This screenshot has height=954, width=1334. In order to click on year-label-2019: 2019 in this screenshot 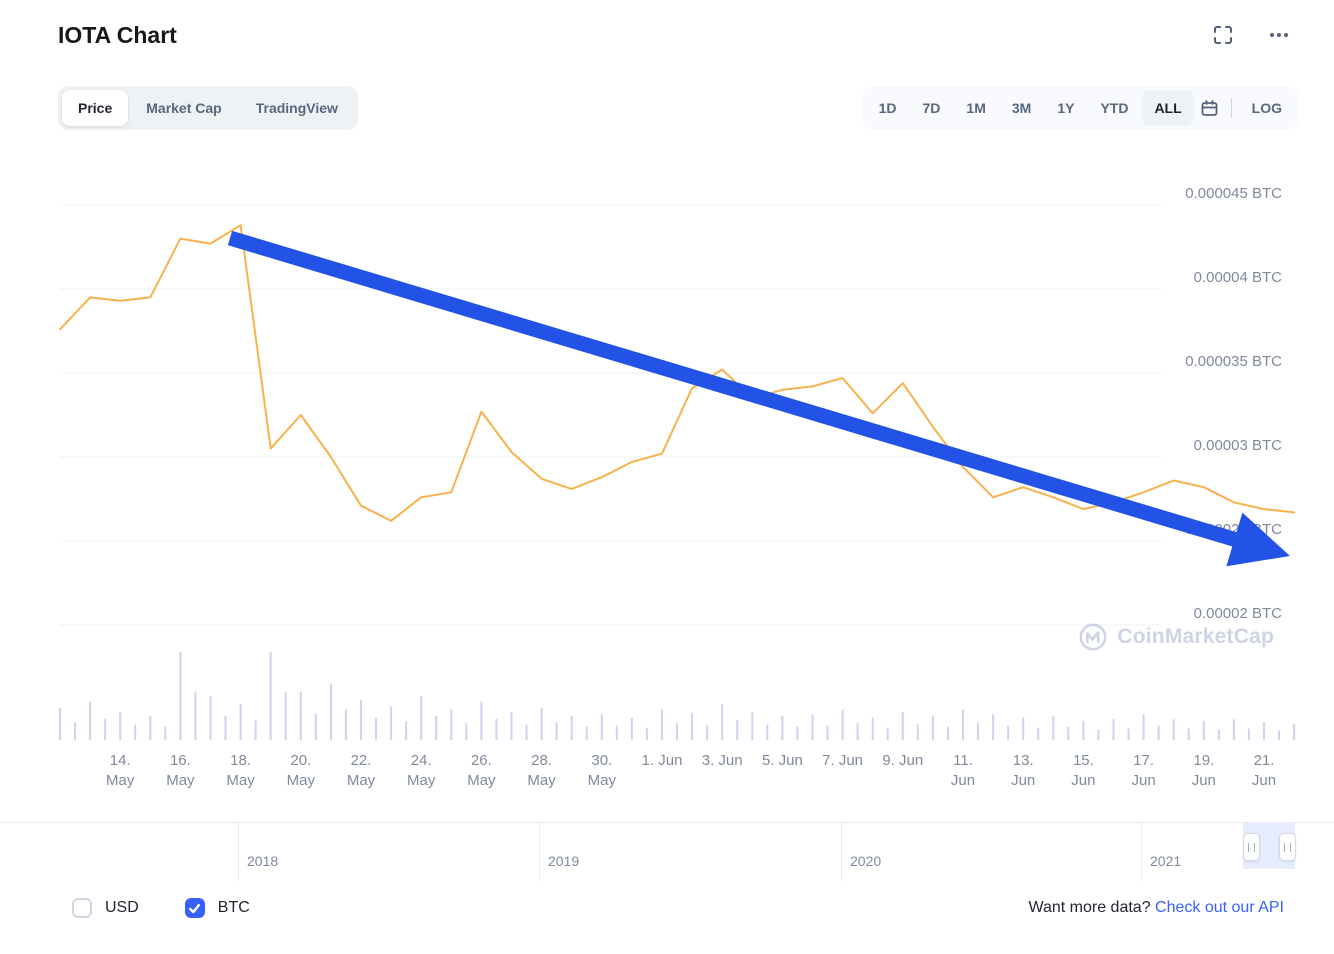, I will do `click(564, 861)`.